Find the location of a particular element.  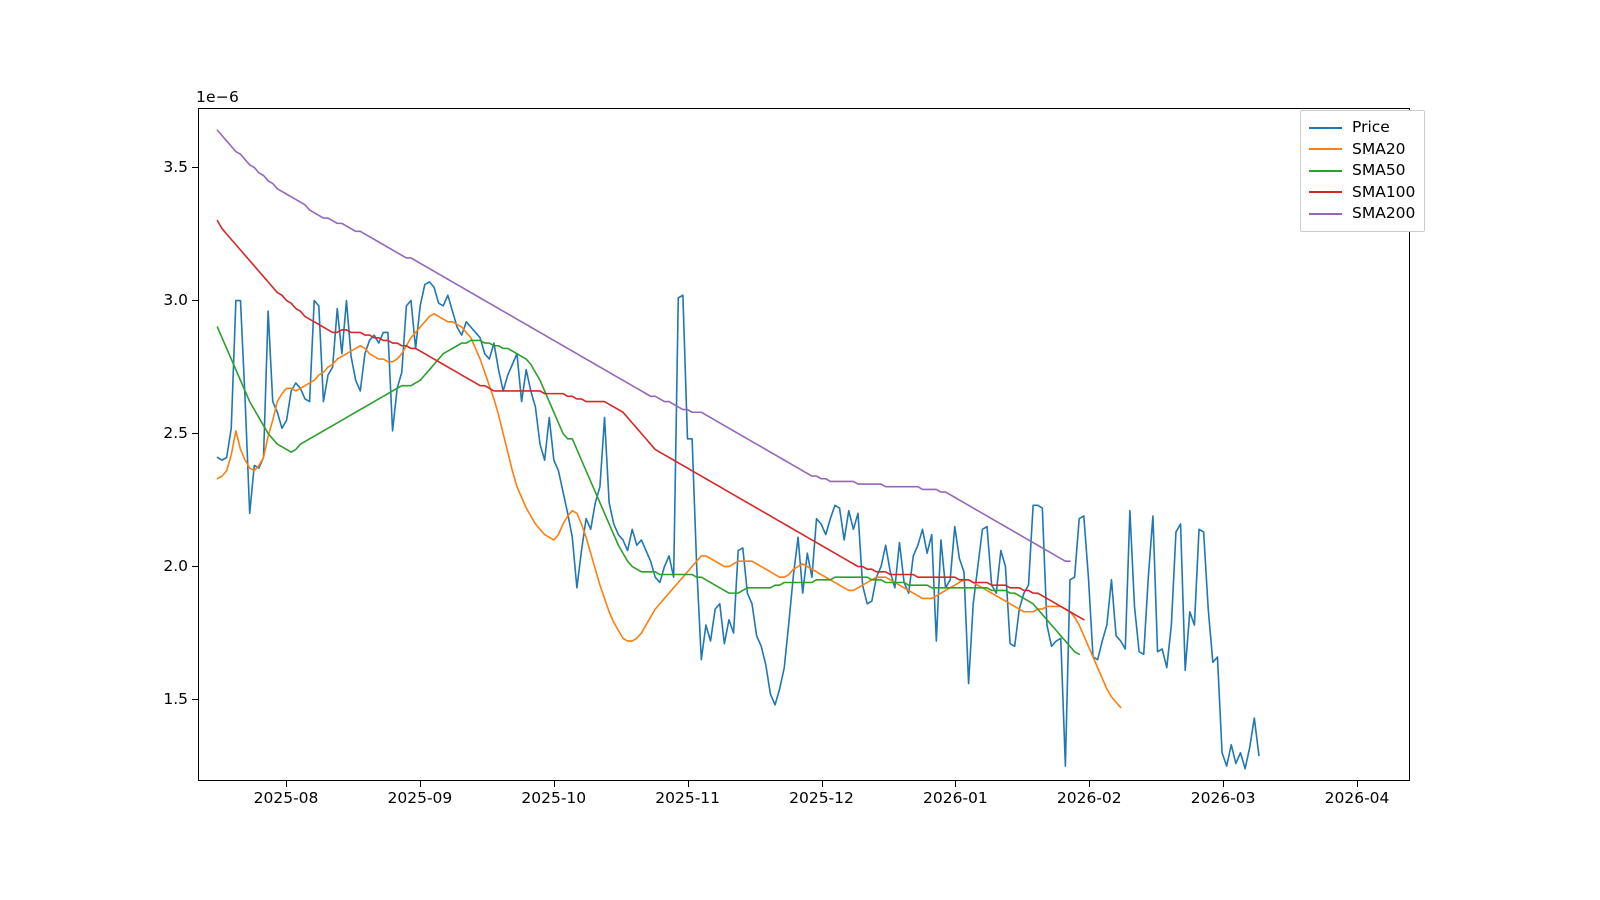

y-tick-label: 3.0 is located at coordinates (175, 299).